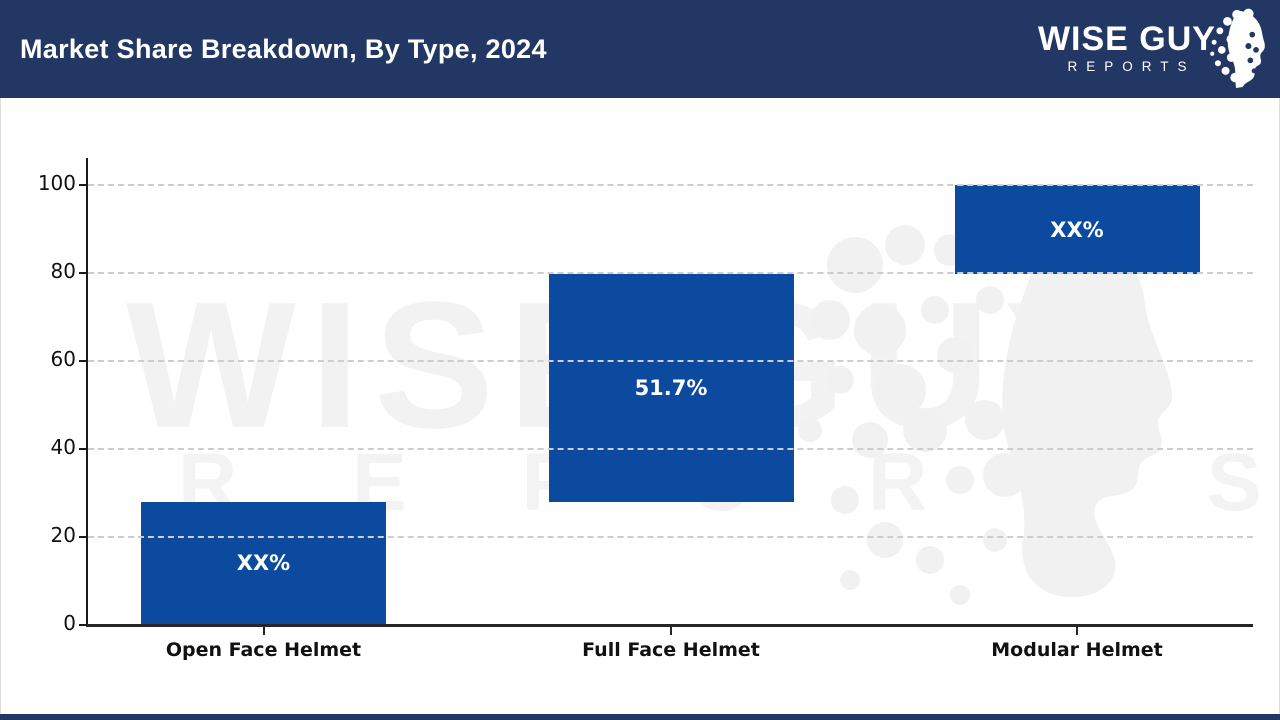  I want to click on y-axis-tick-label: 40, so click(63, 447).